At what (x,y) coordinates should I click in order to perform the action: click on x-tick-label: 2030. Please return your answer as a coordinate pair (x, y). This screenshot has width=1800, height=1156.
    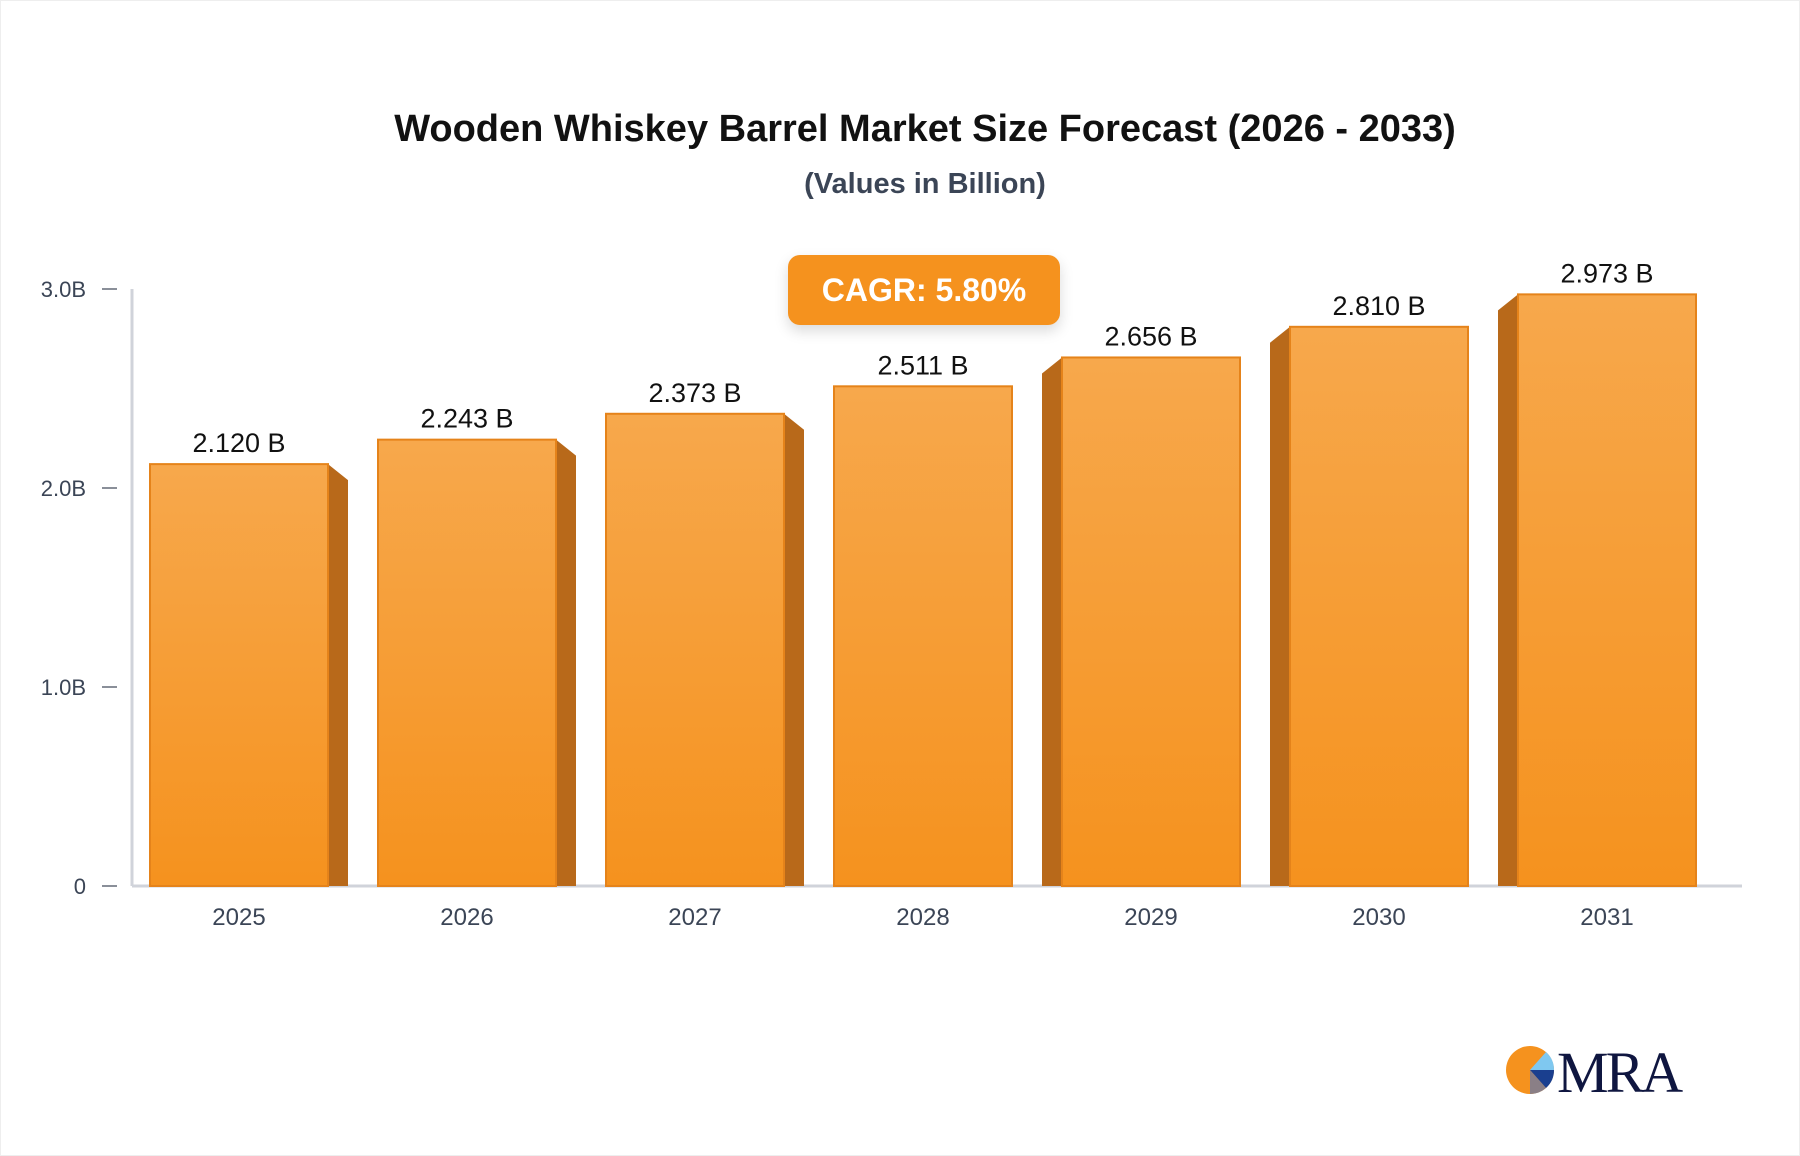
    Looking at the image, I should click on (1378, 917).